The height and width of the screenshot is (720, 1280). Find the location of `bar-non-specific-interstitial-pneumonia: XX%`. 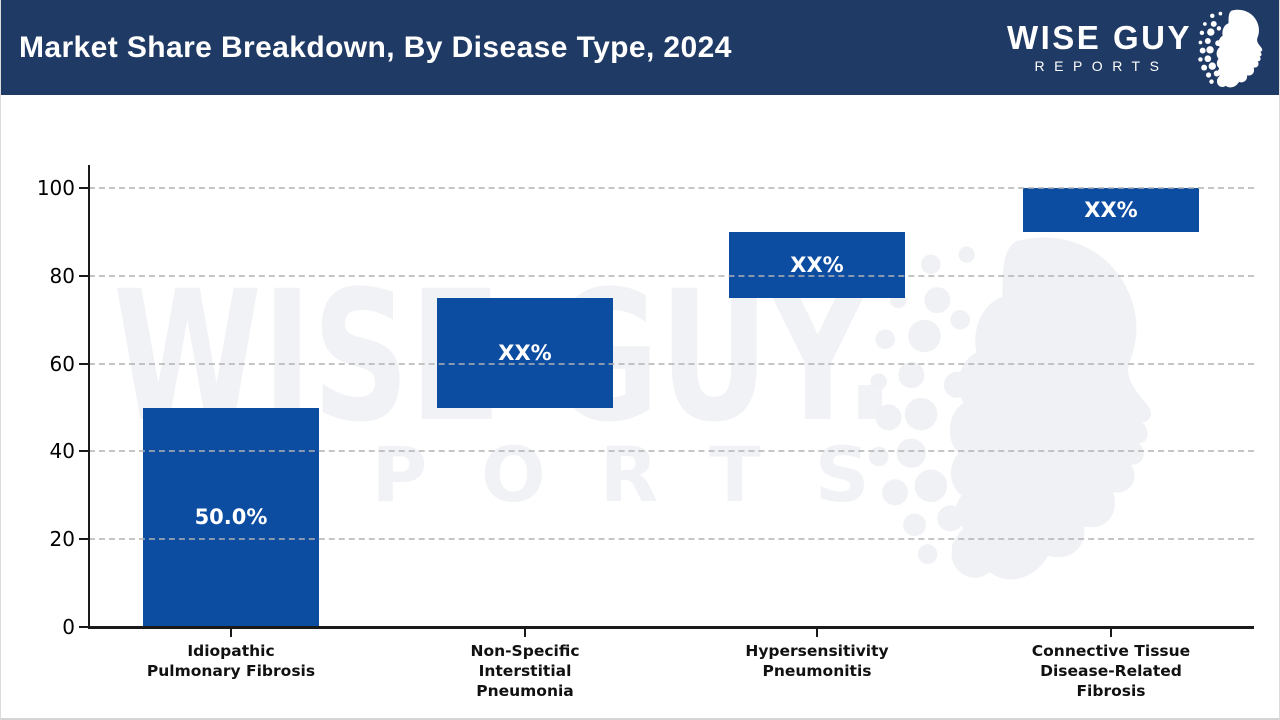

bar-non-specific-interstitial-pneumonia: XX% is located at coordinates (525, 352).